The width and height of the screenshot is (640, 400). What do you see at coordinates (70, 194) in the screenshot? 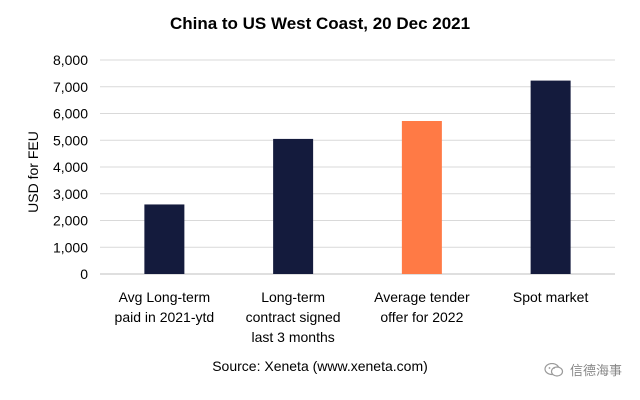
I see `y-tick-label: 3,000` at bounding box center [70, 194].